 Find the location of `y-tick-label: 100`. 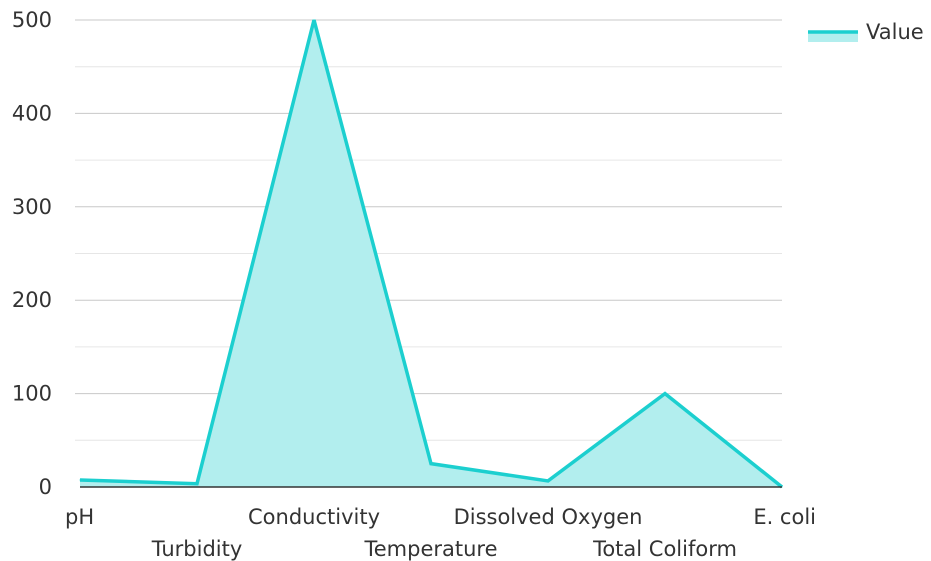

y-tick-label: 100 is located at coordinates (32, 394).